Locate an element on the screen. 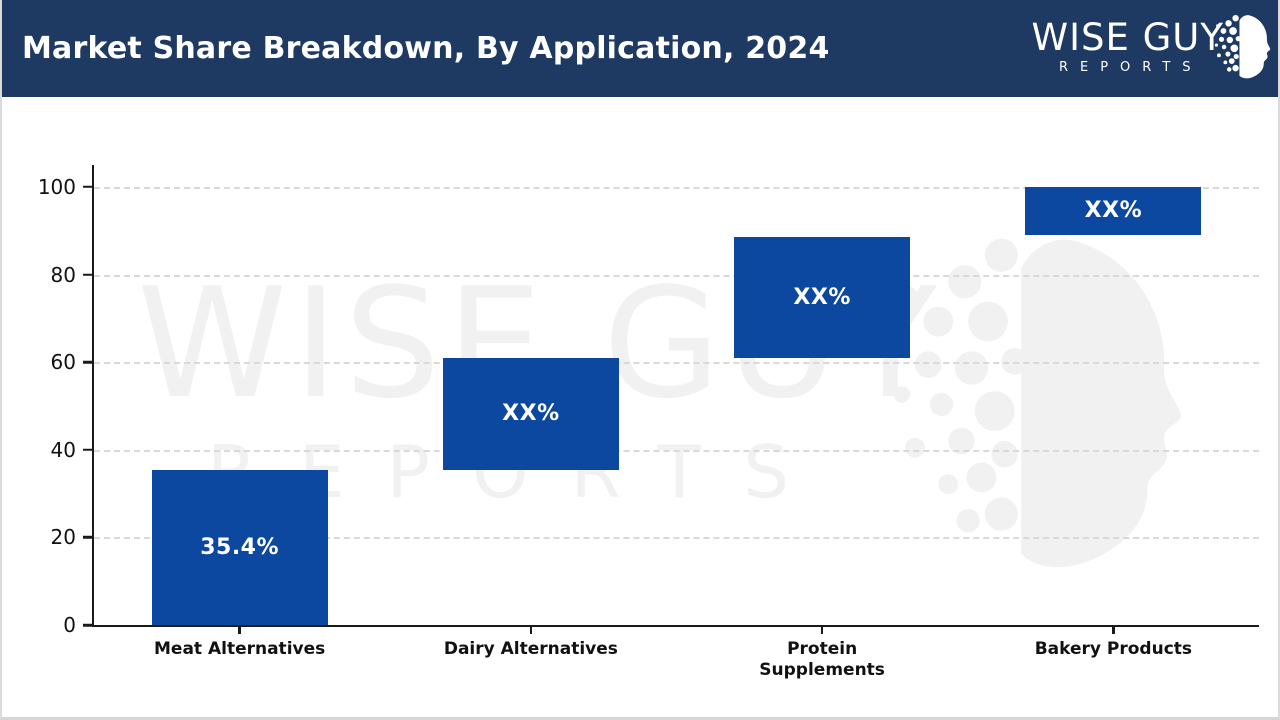  x-category-label: Dairy Alternatives is located at coordinates (530, 649).